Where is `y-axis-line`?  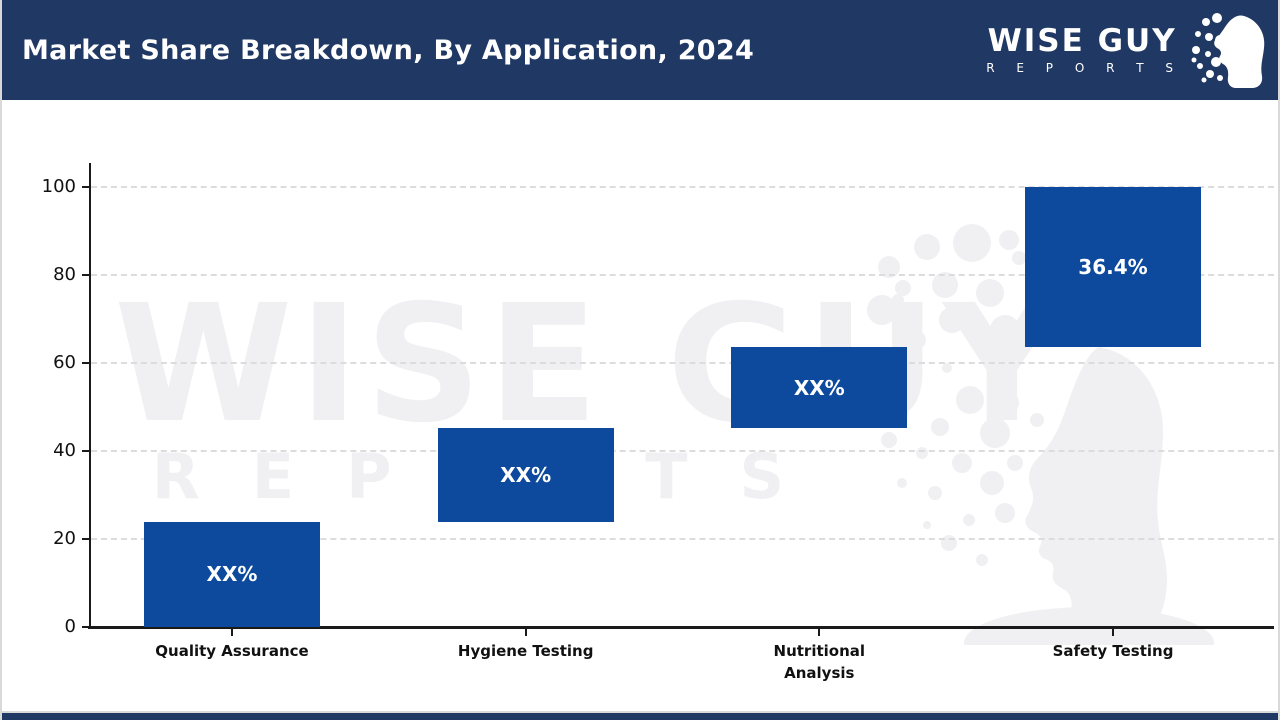 y-axis-line is located at coordinates (90, 395).